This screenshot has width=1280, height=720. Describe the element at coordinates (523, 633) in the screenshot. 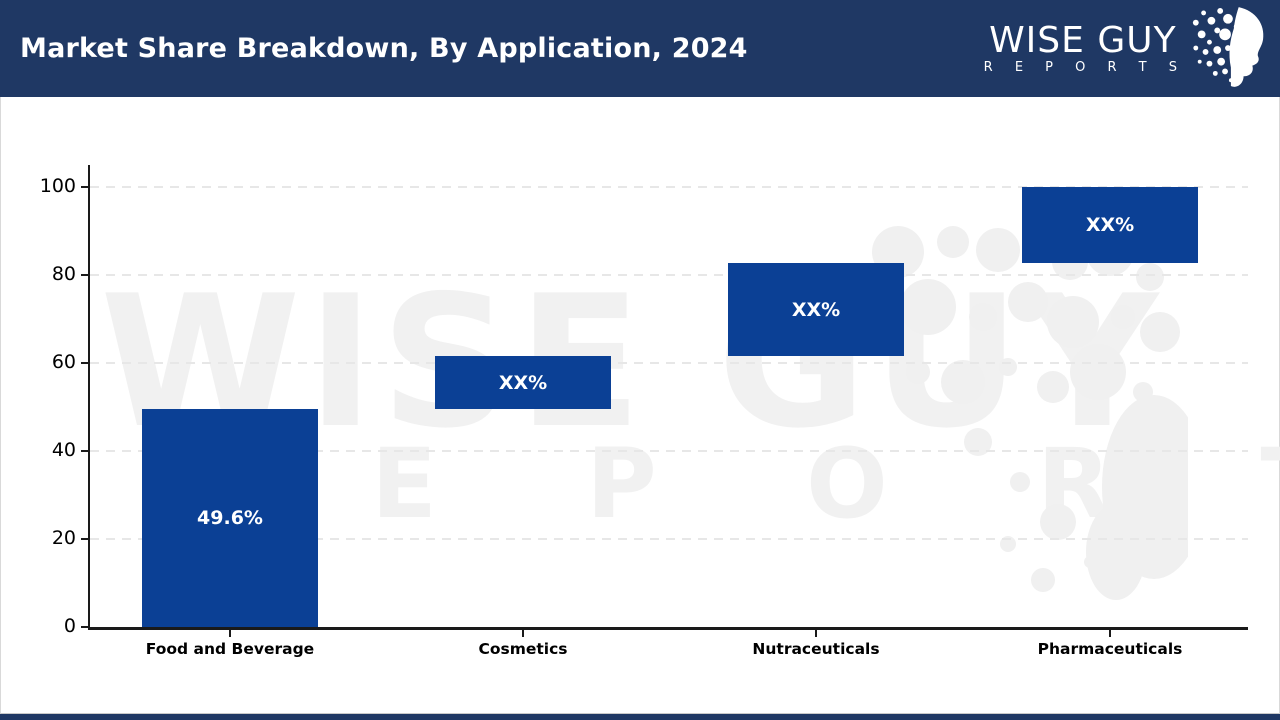

I see `x-tick-cosmetics` at that location.